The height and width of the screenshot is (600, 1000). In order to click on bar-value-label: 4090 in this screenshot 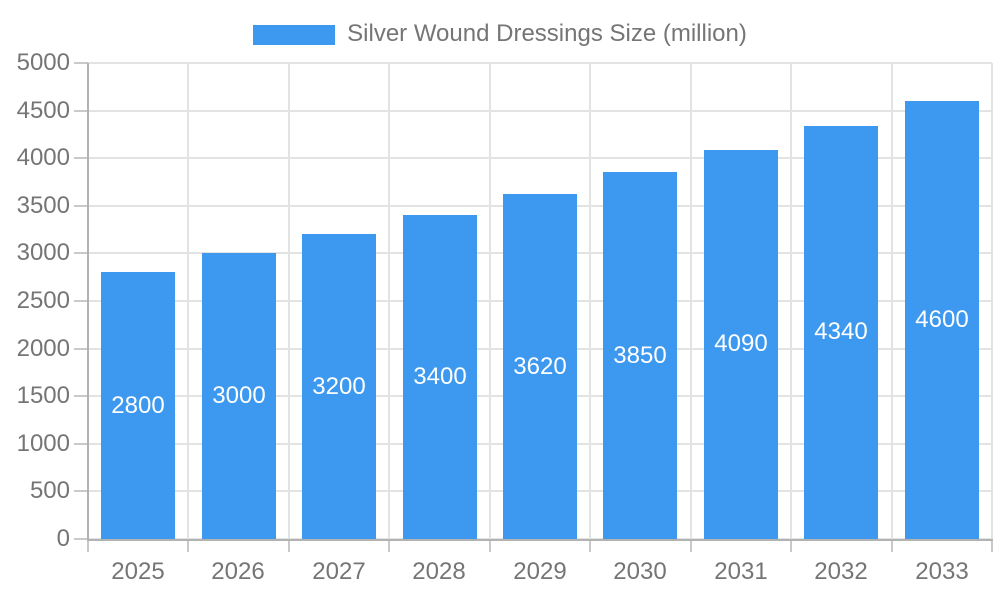, I will do `click(741, 343)`.